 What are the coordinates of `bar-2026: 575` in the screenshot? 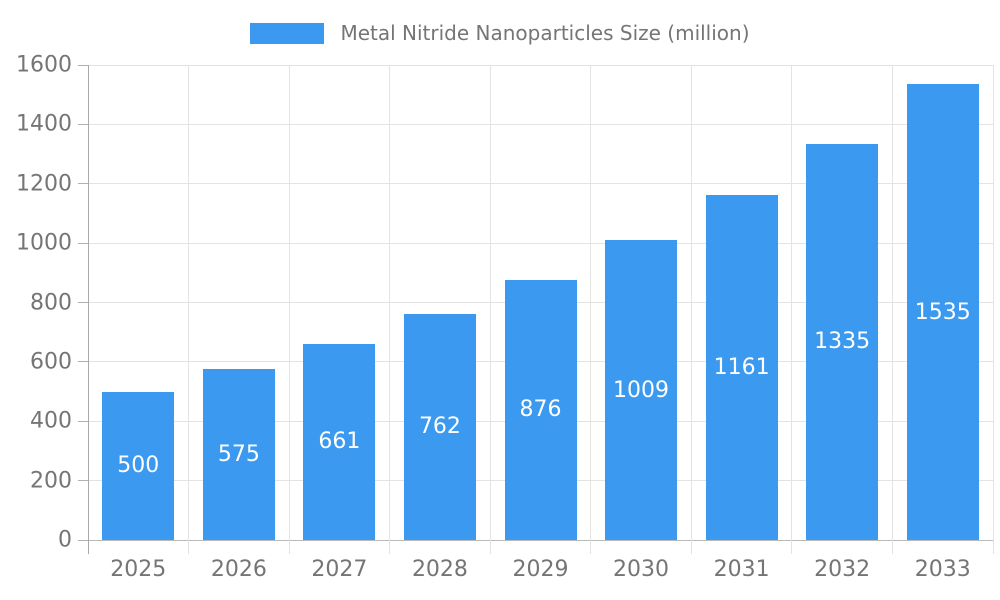 It's located at (238, 454).